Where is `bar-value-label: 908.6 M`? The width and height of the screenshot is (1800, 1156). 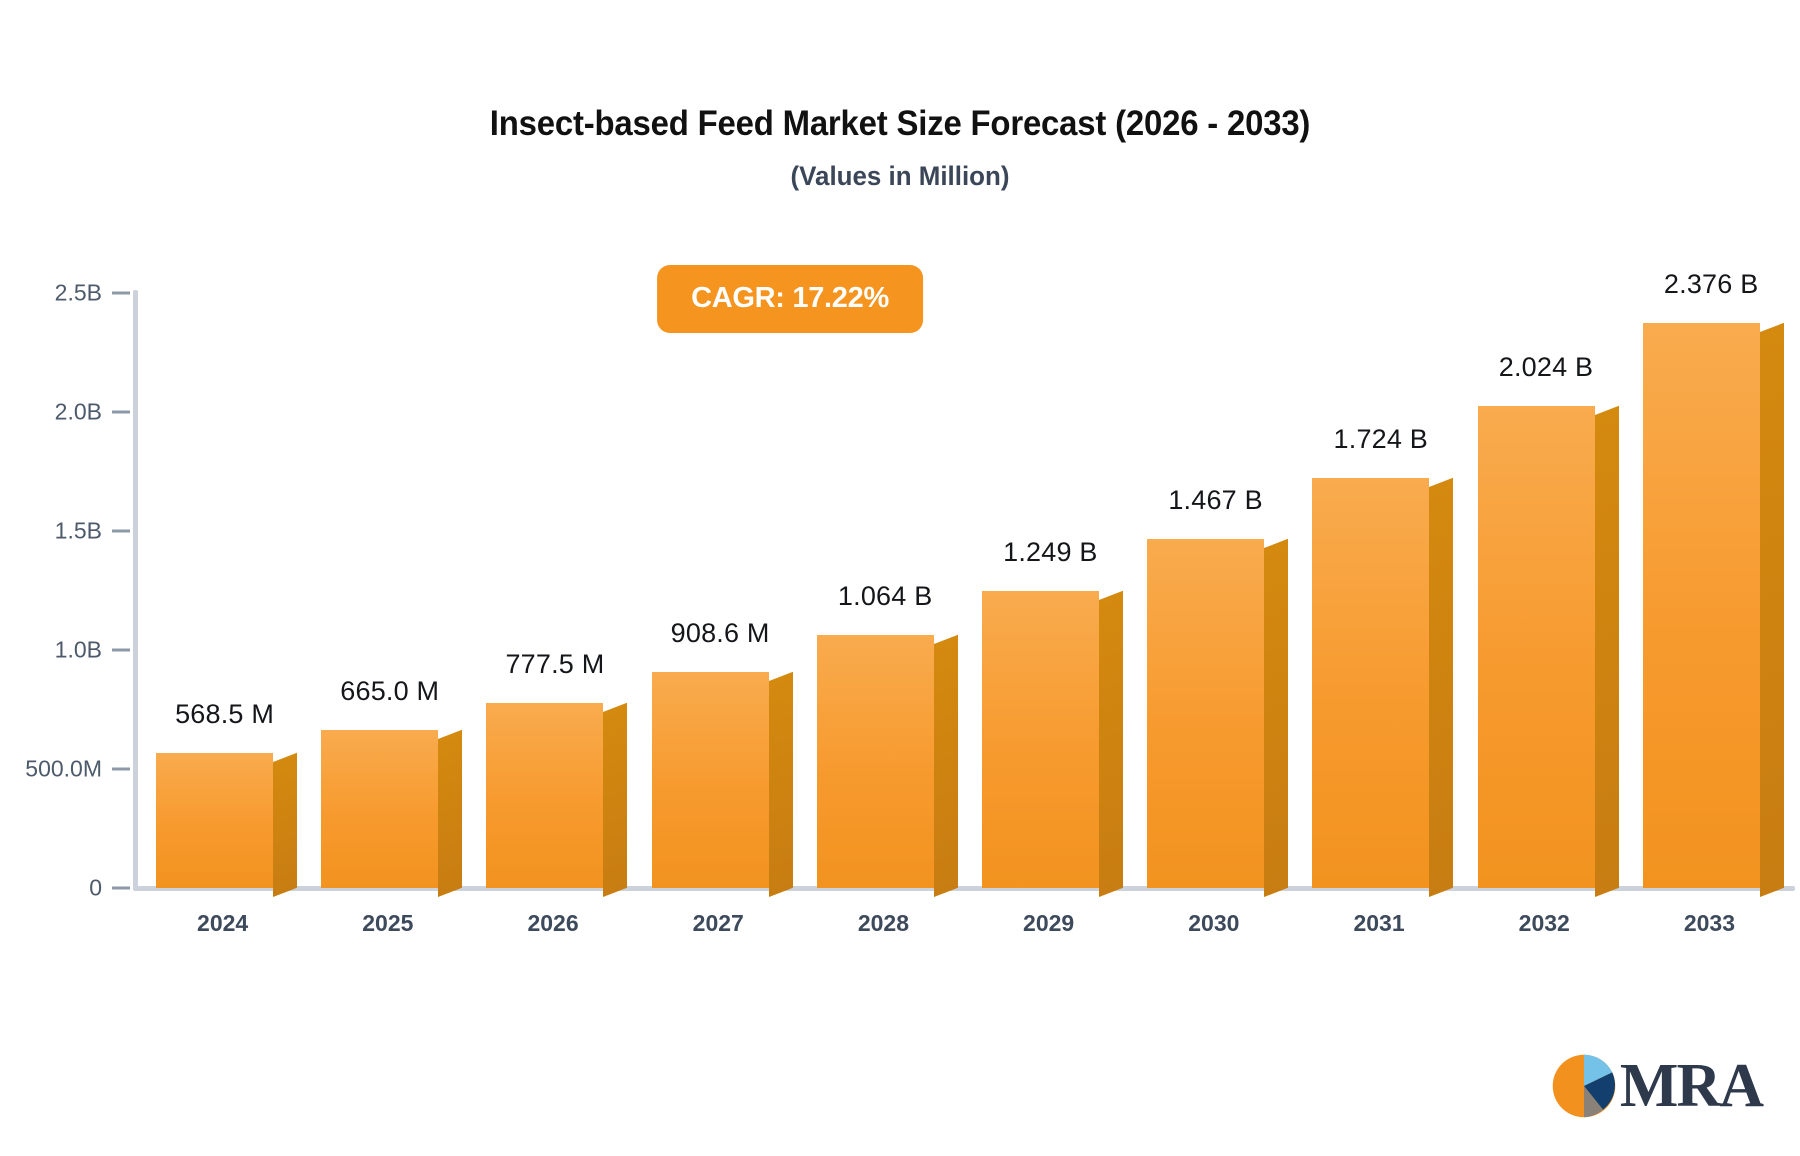
bar-value-label: 908.6 M is located at coordinates (720, 632).